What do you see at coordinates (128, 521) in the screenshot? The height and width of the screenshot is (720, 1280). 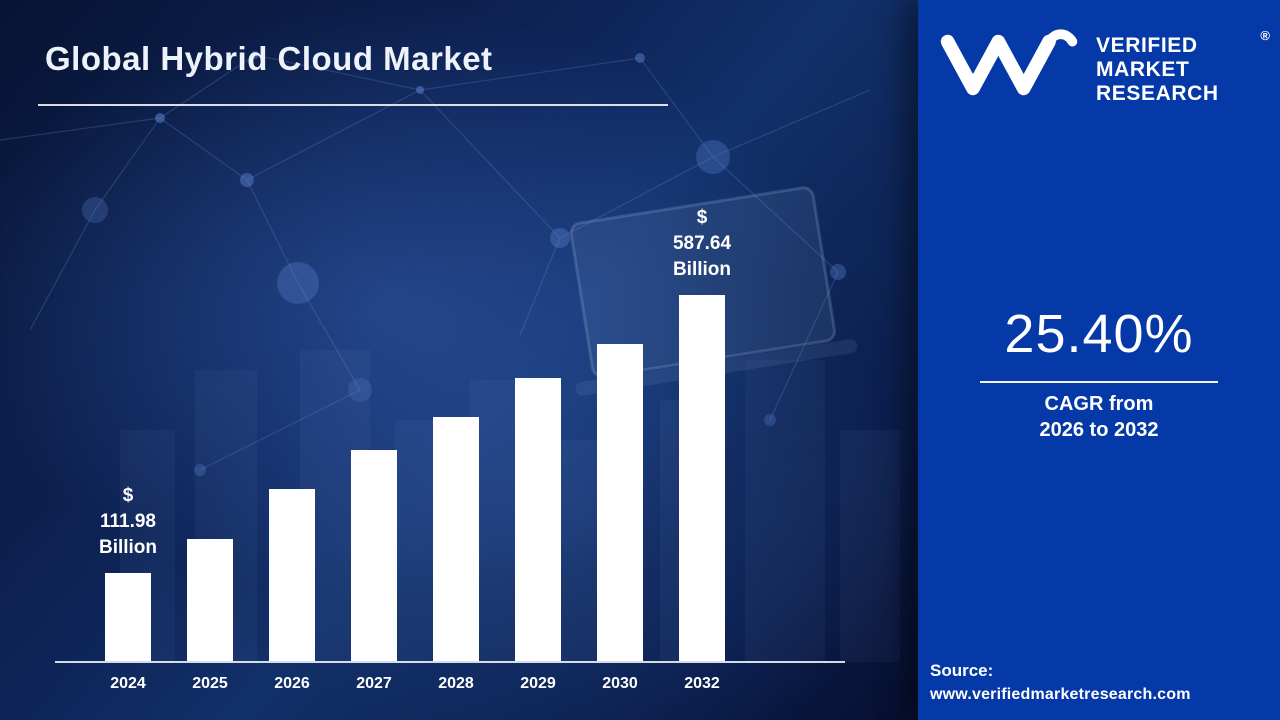 I see `bar-value-label-2024: $ 111.98 Billion` at bounding box center [128, 521].